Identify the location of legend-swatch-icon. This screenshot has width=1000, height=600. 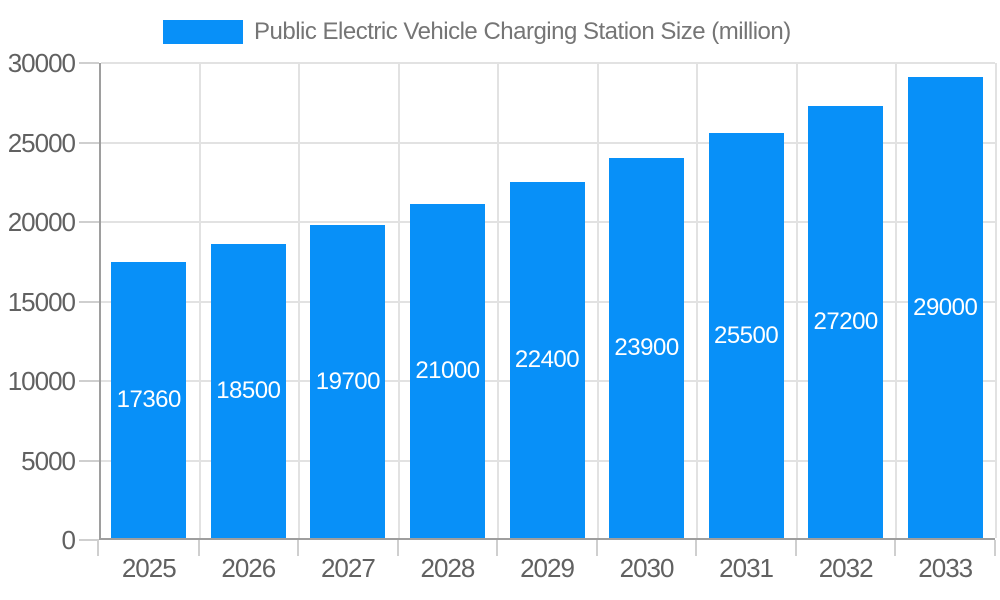
(203, 32).